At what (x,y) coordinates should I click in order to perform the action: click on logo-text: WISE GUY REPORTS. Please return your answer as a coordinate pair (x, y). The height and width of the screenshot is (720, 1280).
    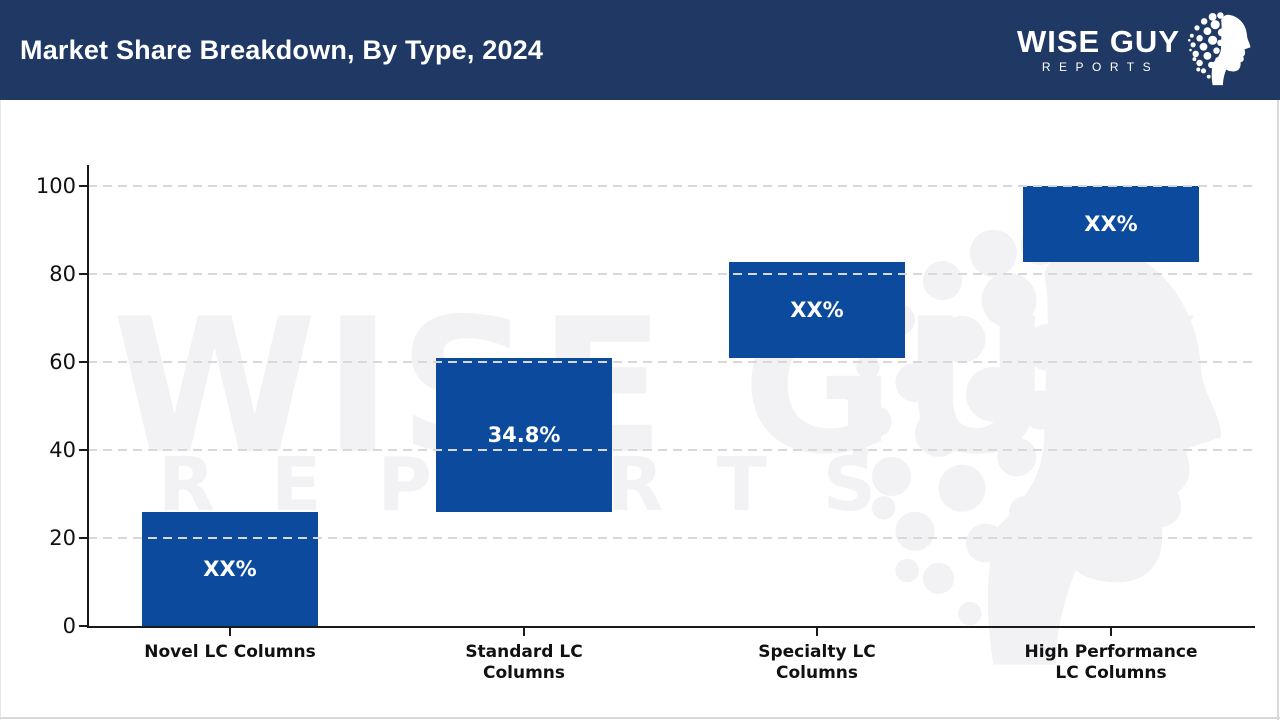
    Looking at the image, I should click on (1098, 48).